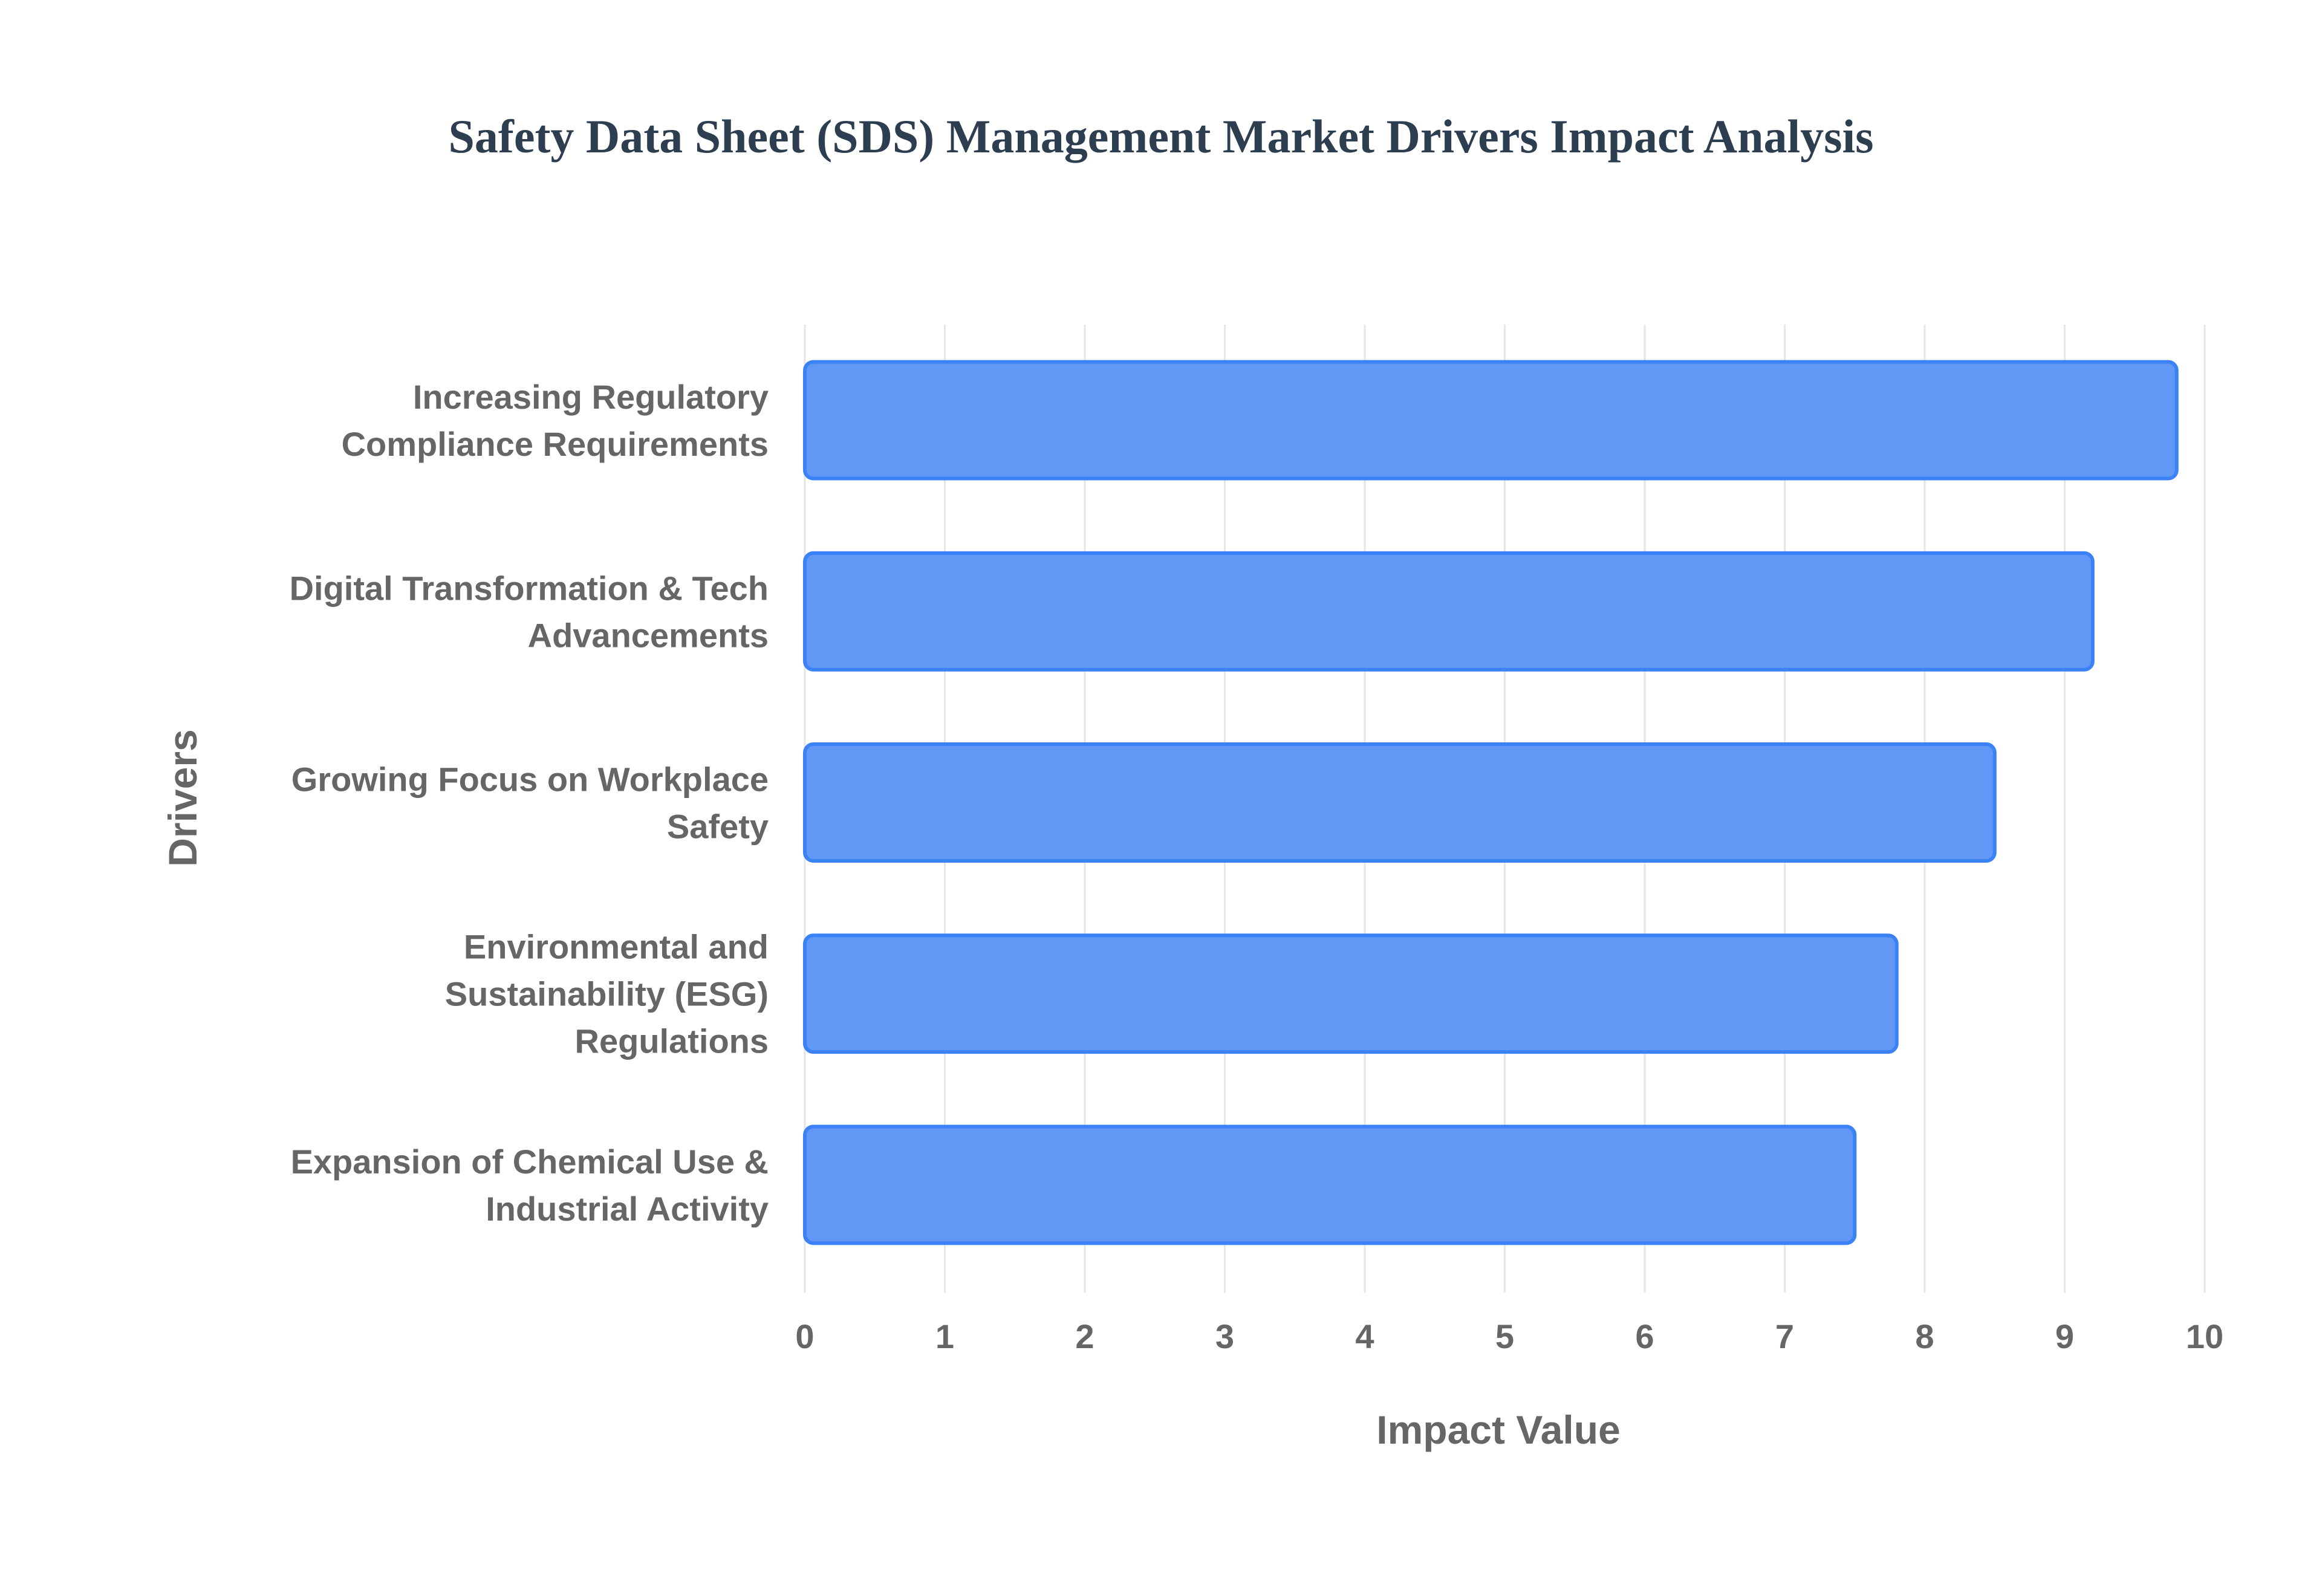  I want to click on y-axis-title: Drivers, so click(182, 798).